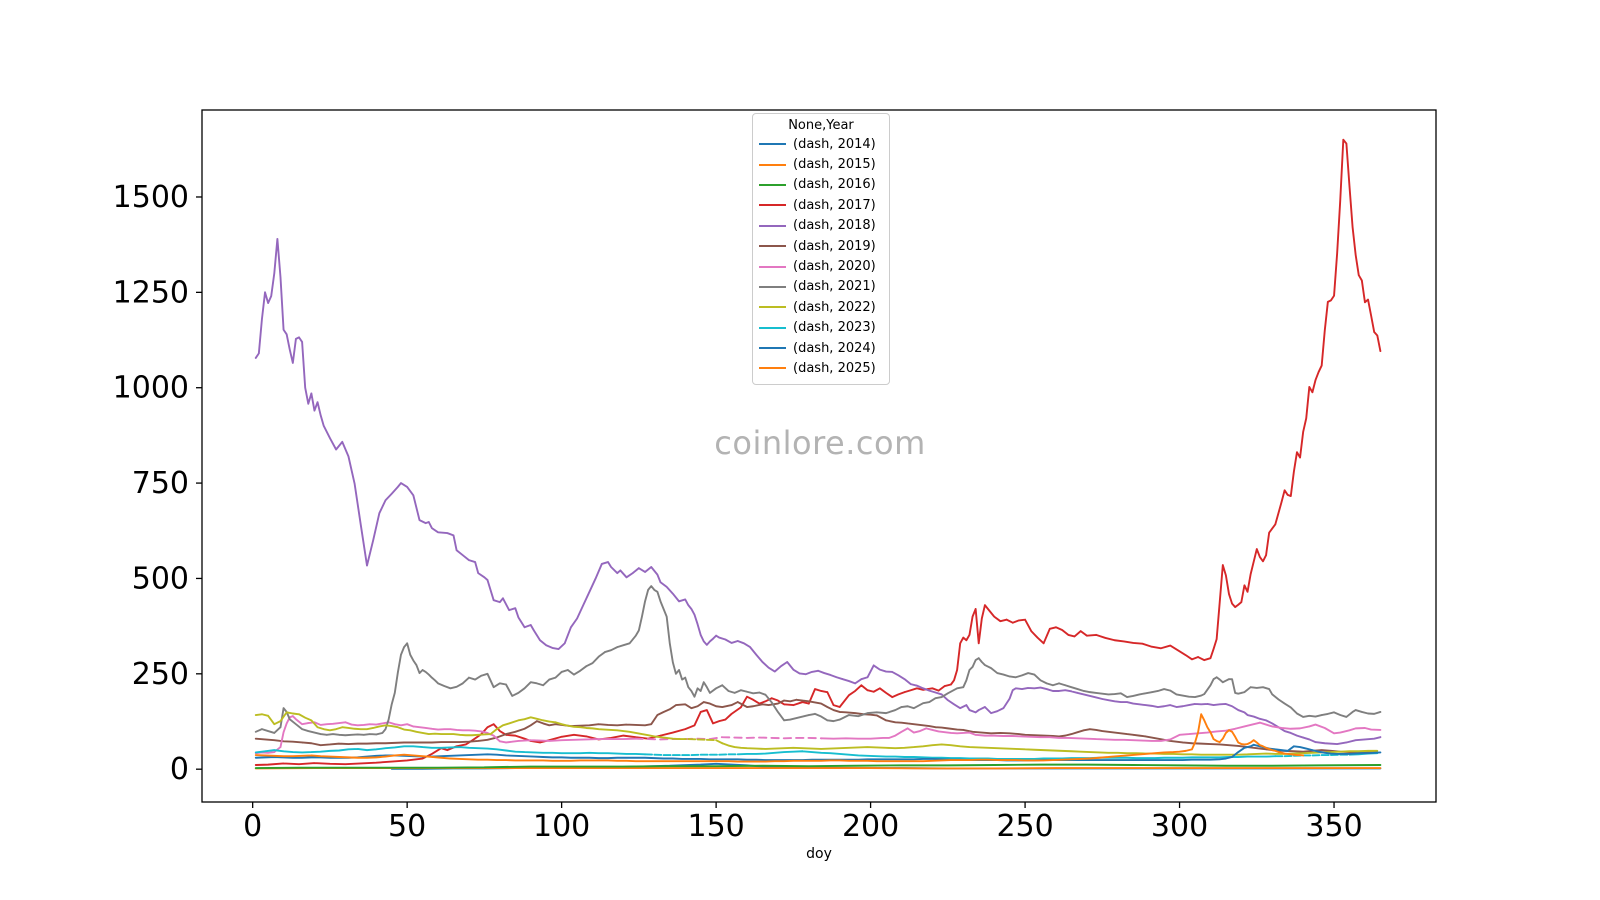  I want to click on legend-item: (dash, 2018), so click(821, 226).